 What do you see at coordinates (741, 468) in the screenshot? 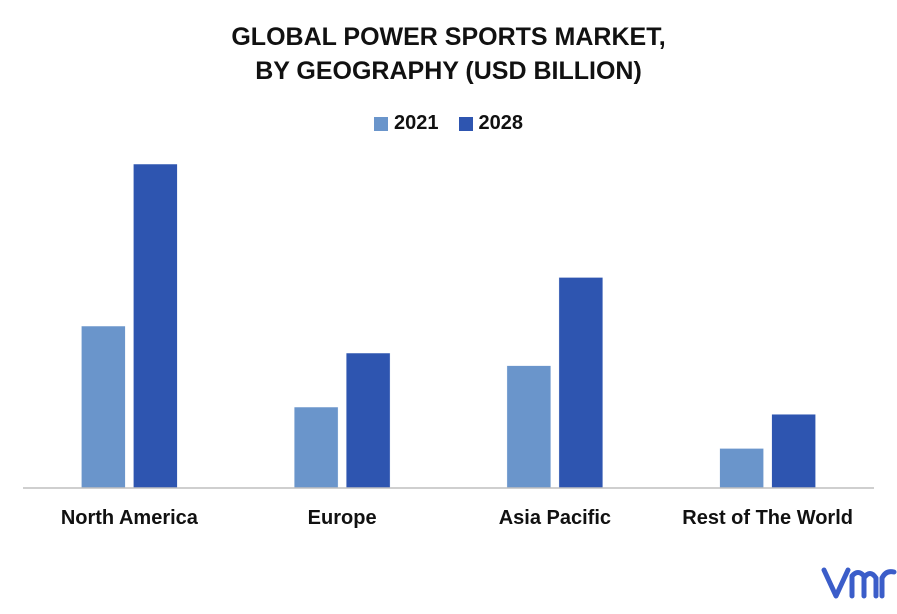
I see `bar-rest-of-the-world-2021` at bounding box center [741, 468].